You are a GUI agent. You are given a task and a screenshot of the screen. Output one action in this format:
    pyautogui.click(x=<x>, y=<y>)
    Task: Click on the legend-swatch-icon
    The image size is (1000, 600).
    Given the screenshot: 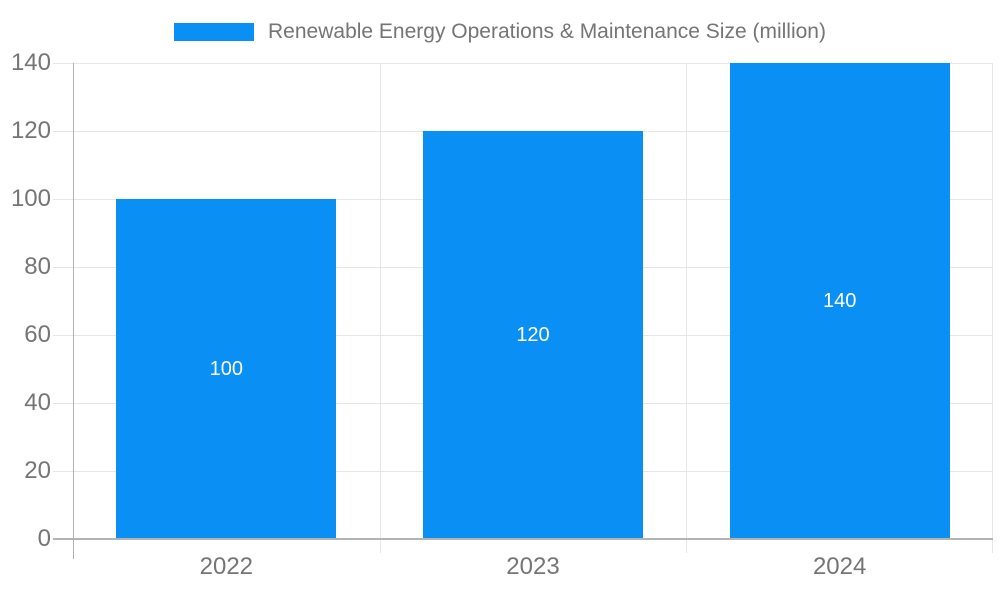 What is the action you would take?
    pyautogui.click(x=214, y=32)
    